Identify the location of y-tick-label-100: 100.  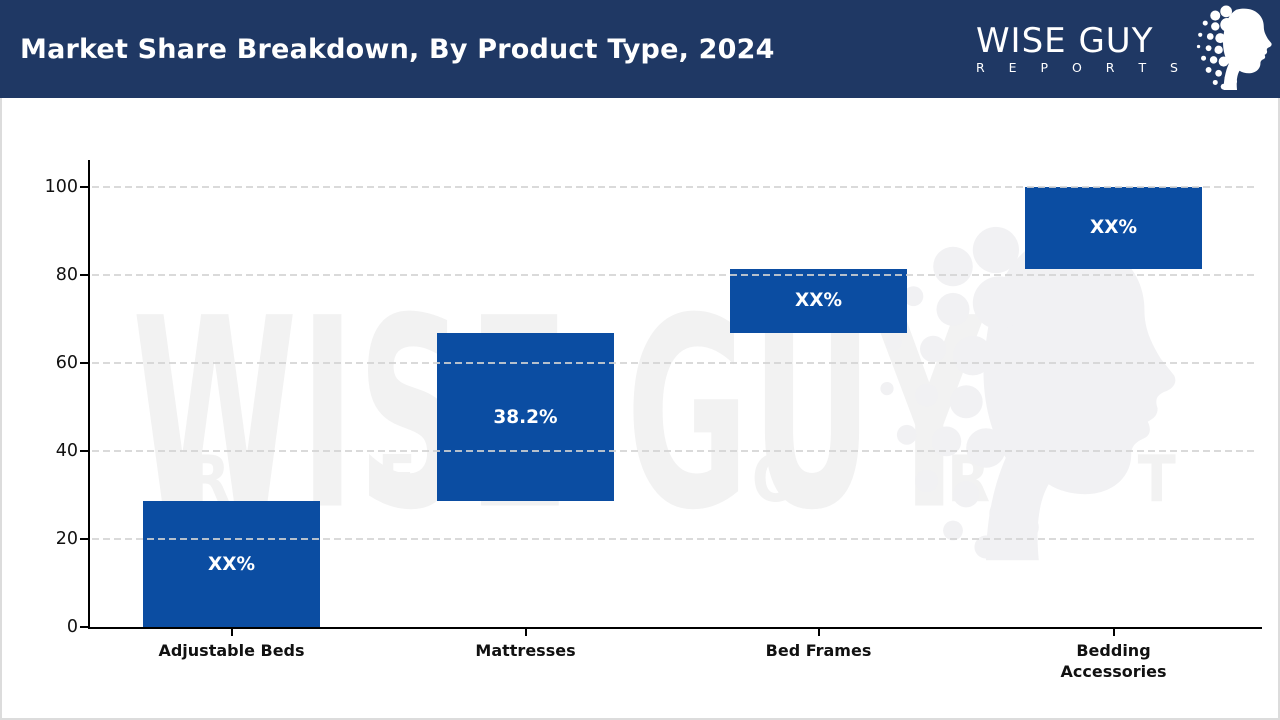
(61, 187).